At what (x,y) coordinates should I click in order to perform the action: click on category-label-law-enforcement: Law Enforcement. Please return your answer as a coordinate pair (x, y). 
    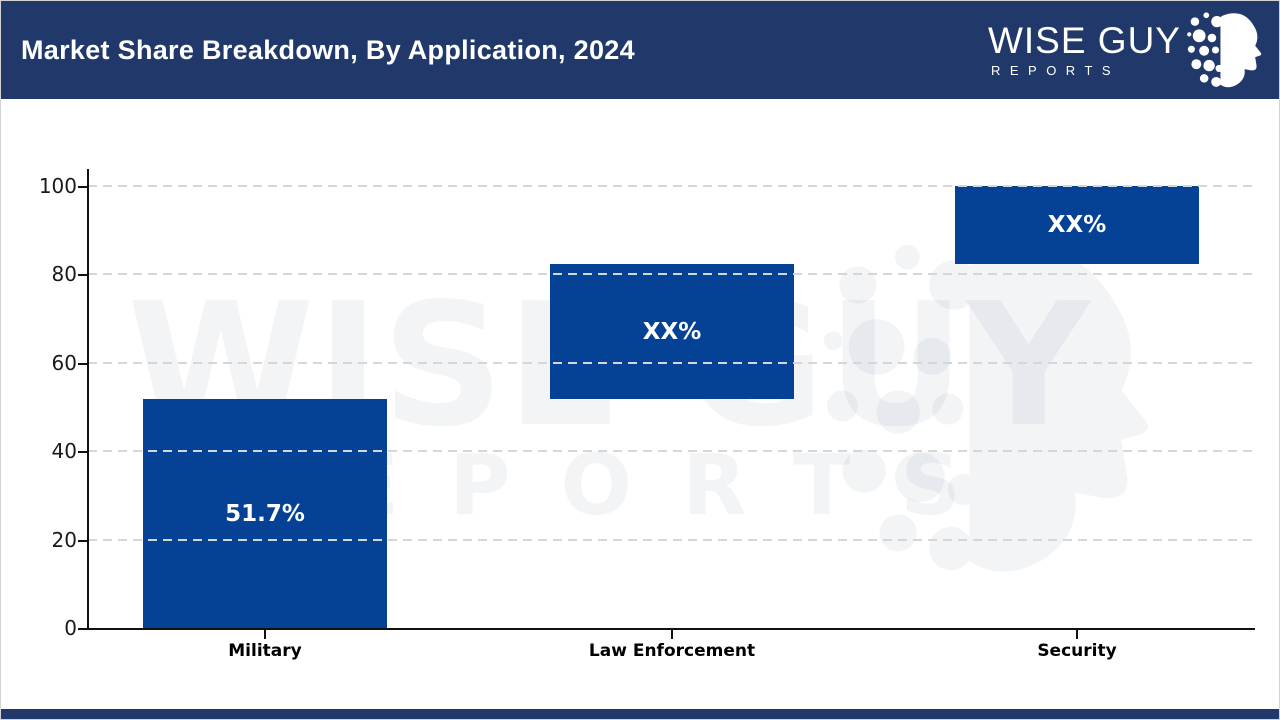
    Looking at the image, I should click on (672, 651).